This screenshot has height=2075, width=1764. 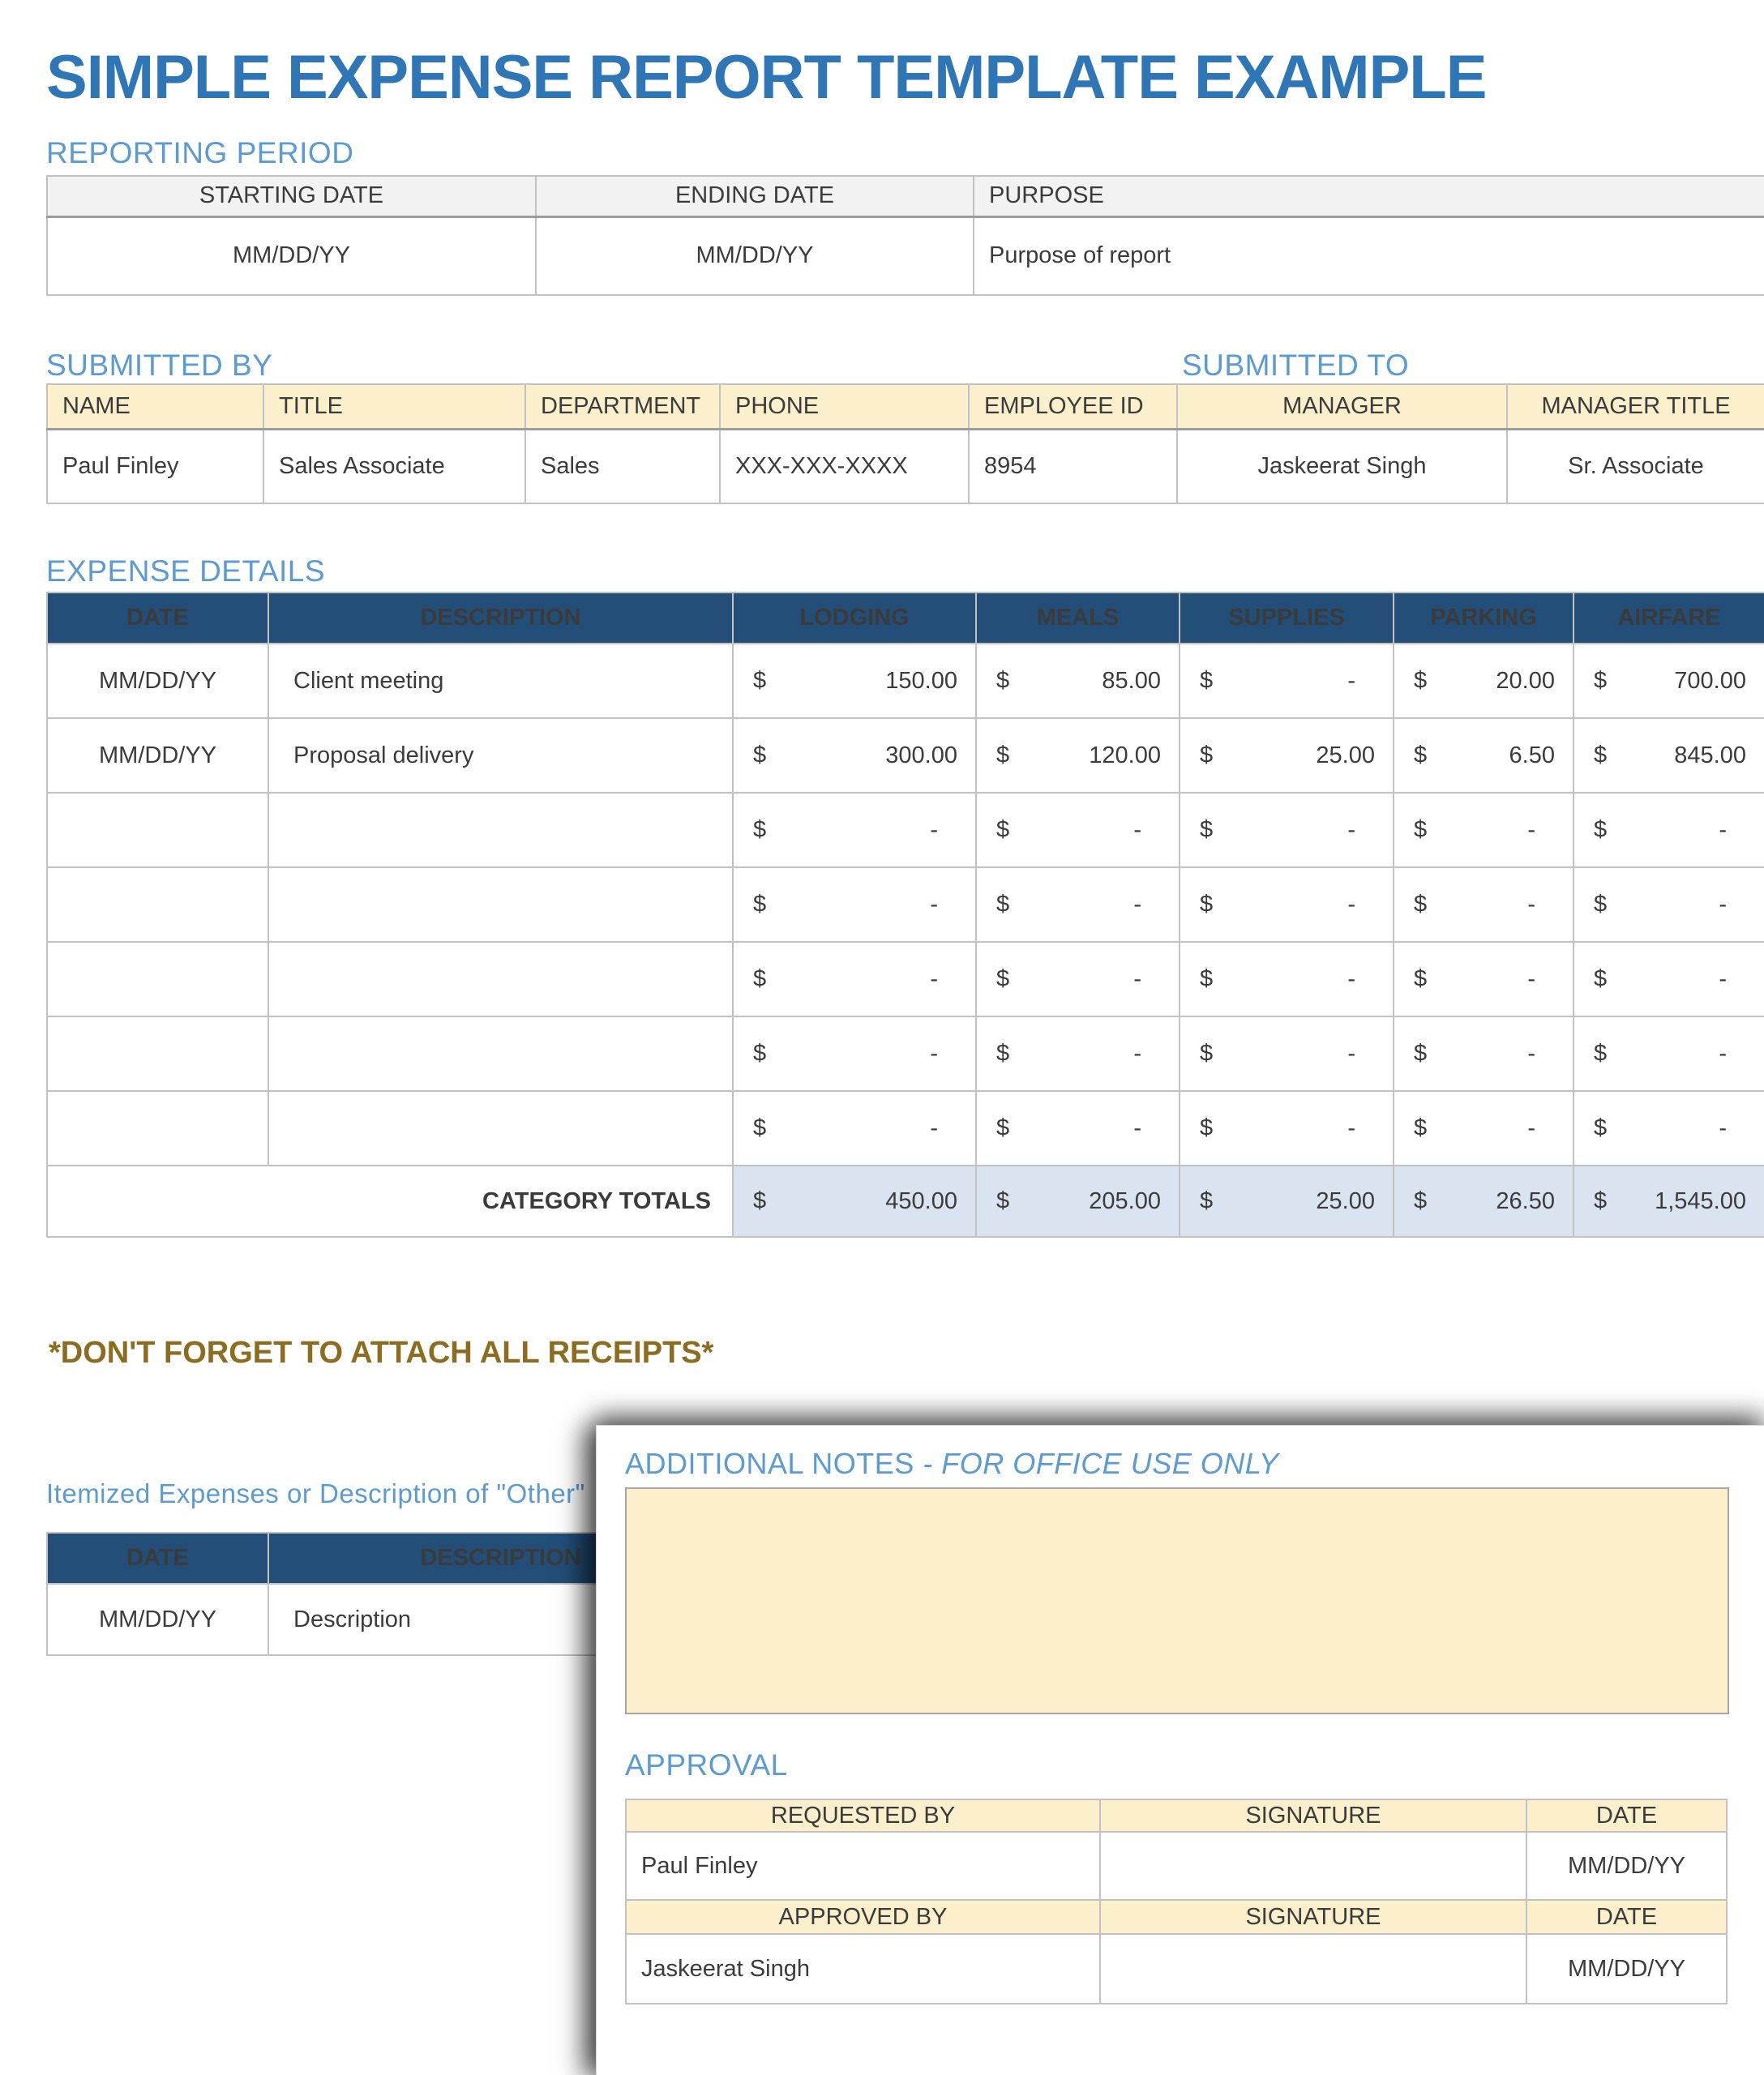 I want to click on name-header: NAME, so click(x=155, y=406).